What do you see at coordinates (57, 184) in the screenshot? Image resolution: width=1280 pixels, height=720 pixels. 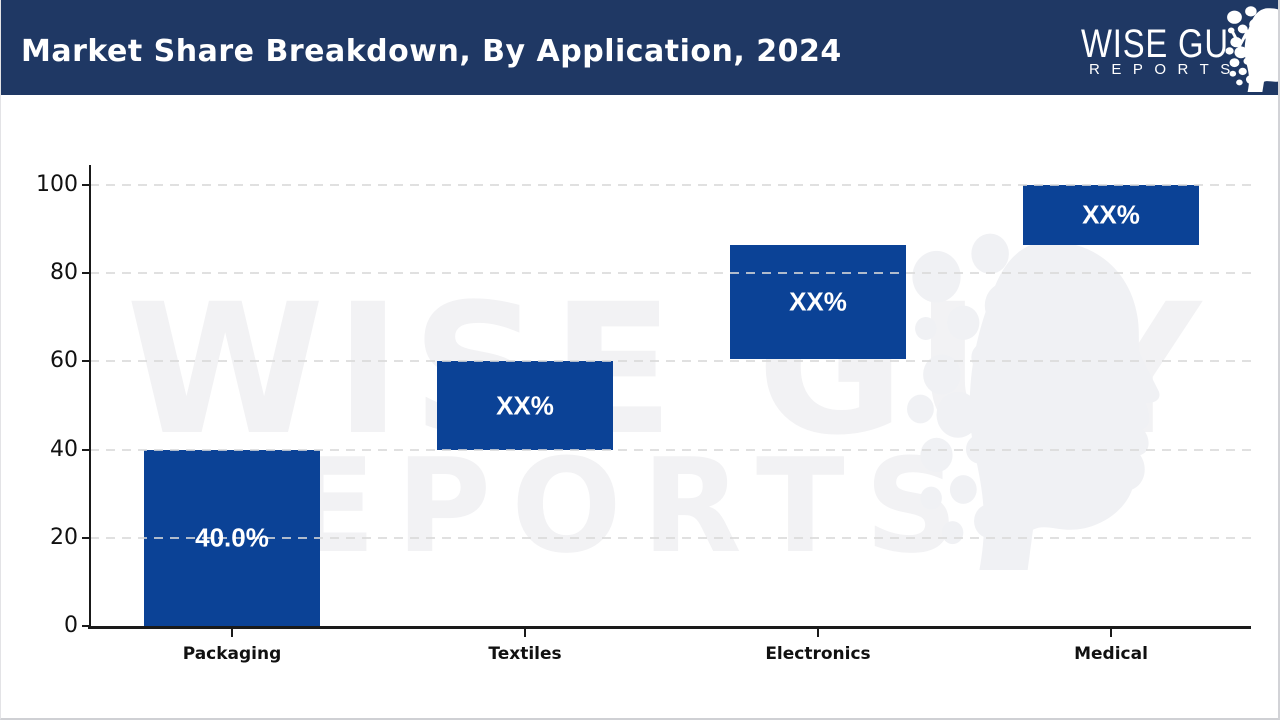 I see `y-tick-label: 100` at bounding box center [57, 184].